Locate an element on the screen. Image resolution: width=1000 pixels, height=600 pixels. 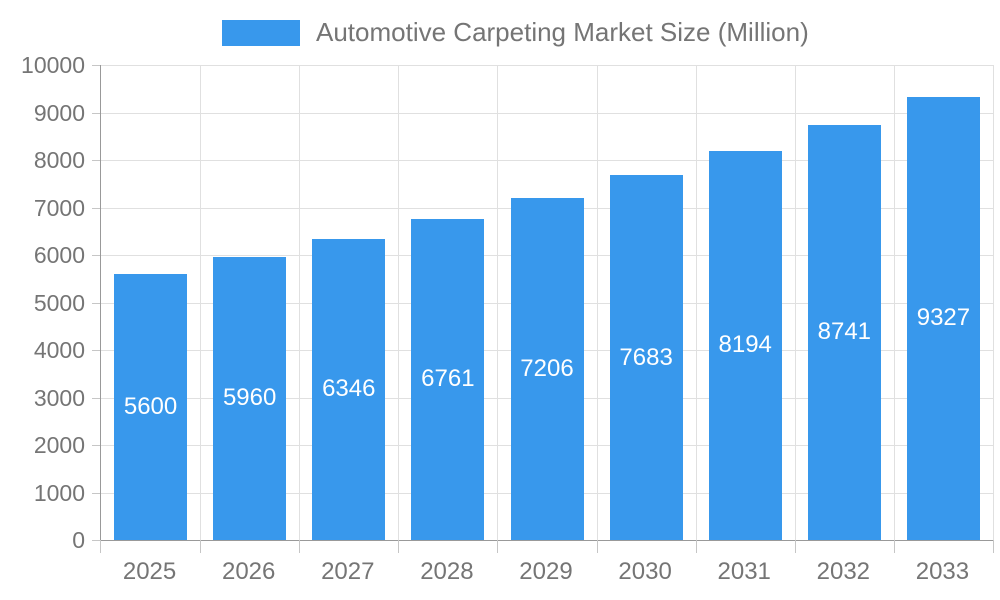
bar-value-label: 6346 is located at coordinates (349, 389).